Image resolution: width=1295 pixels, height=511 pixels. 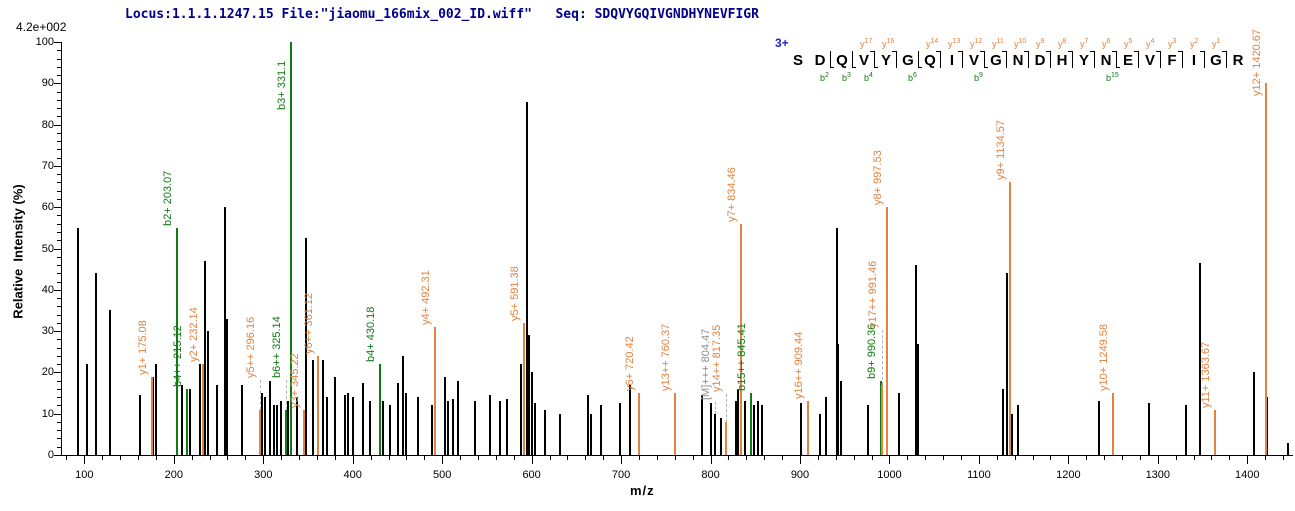 I want to click on b-ion-label: b6, so click(x=912, y=77).